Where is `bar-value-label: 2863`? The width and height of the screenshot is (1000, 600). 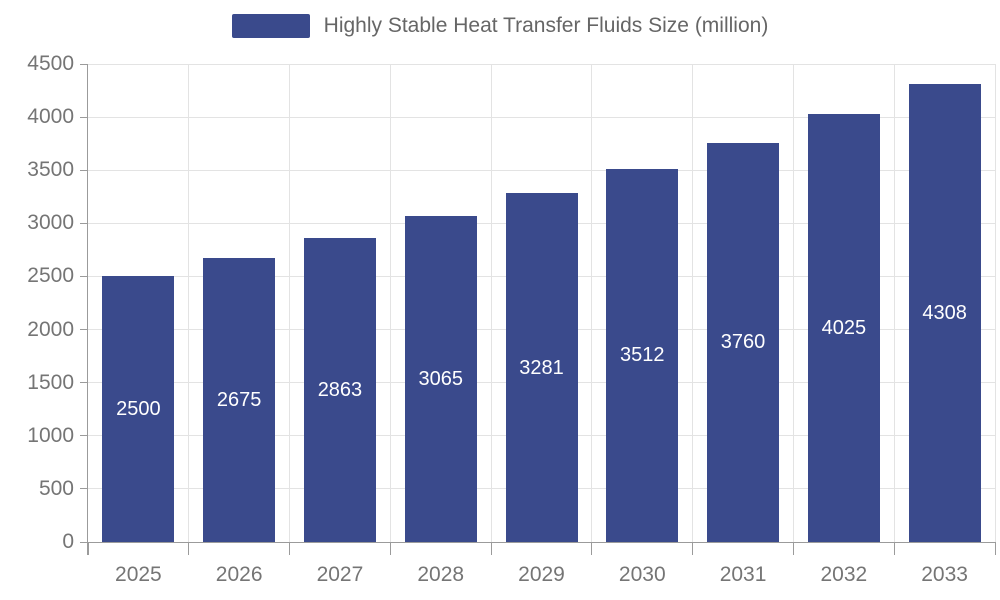 bar-value-label: 2863 is located at coordinates (340, 389).